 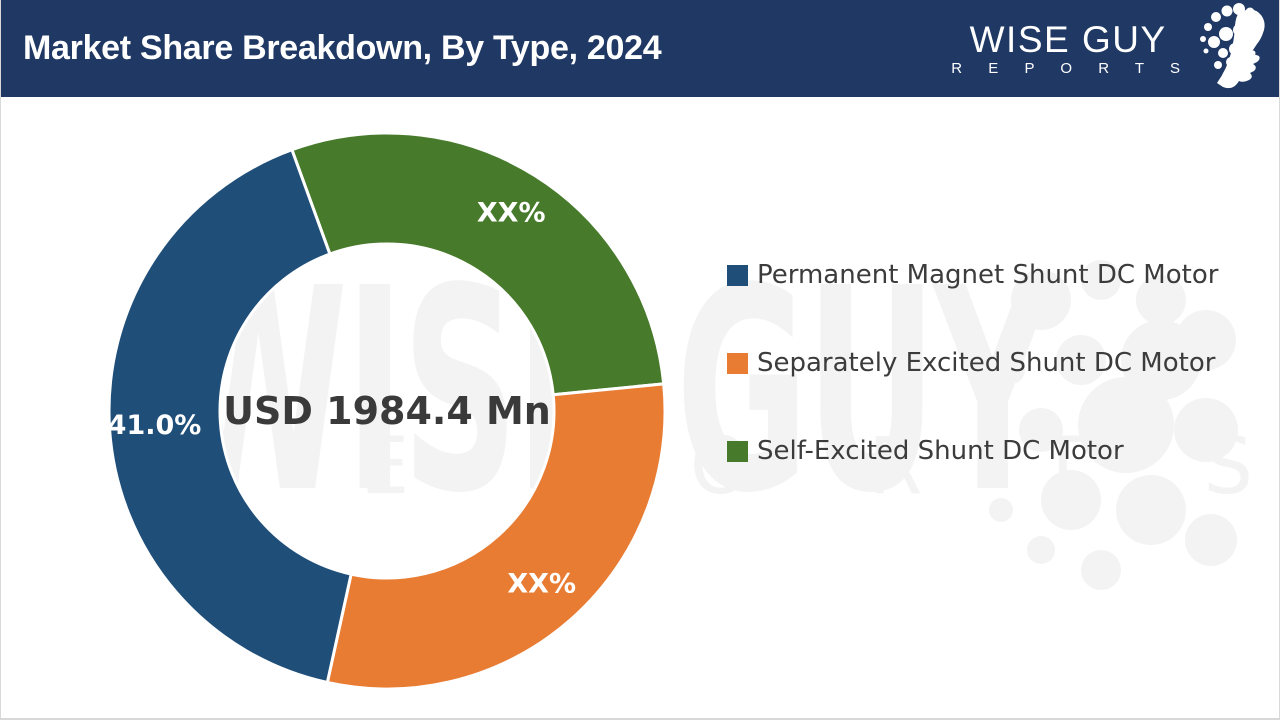 I want to click on pie-slice-self-excited-shunt-dc-motor, so click(x=478, y=264).